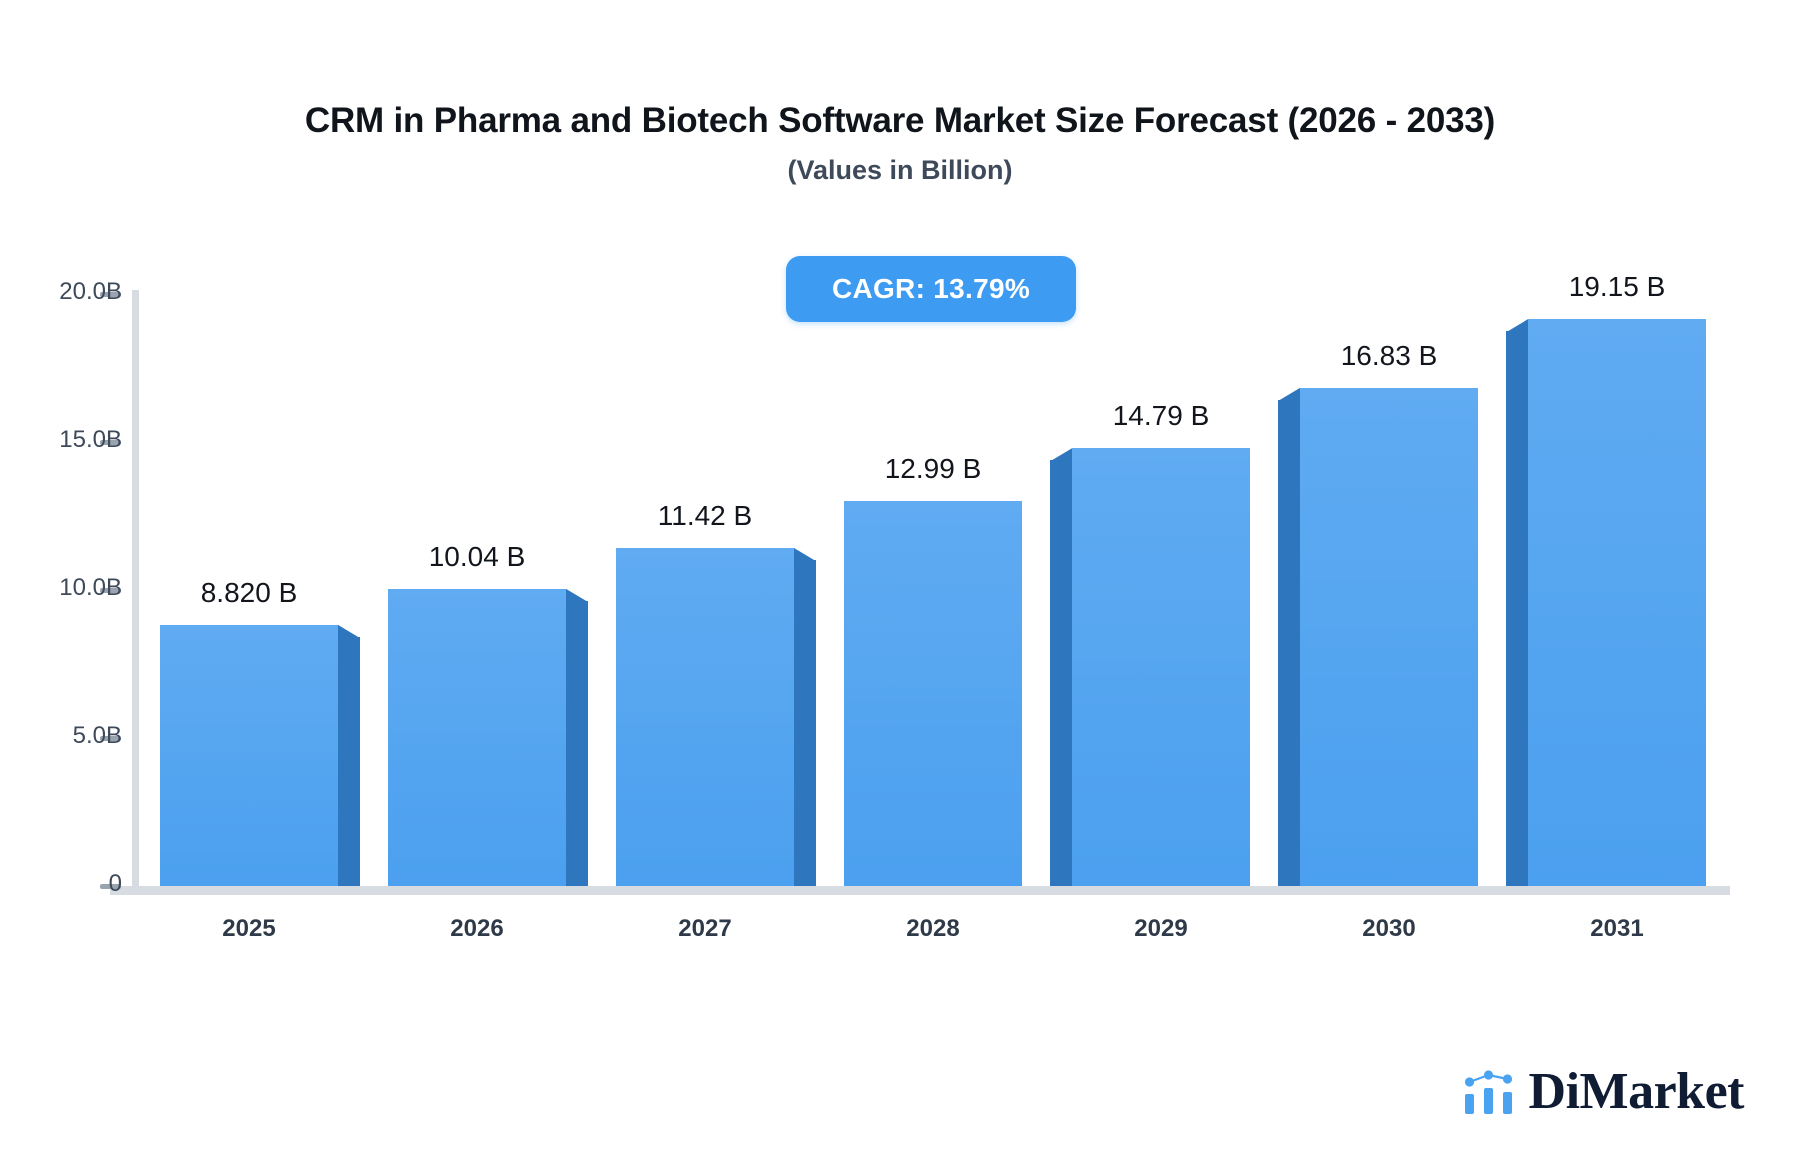 This screenshot has height=1156, width=1800. Describe the element at coordinates (477, 928) in the screenshot. I see `x-tick-label: 2026` at that location.